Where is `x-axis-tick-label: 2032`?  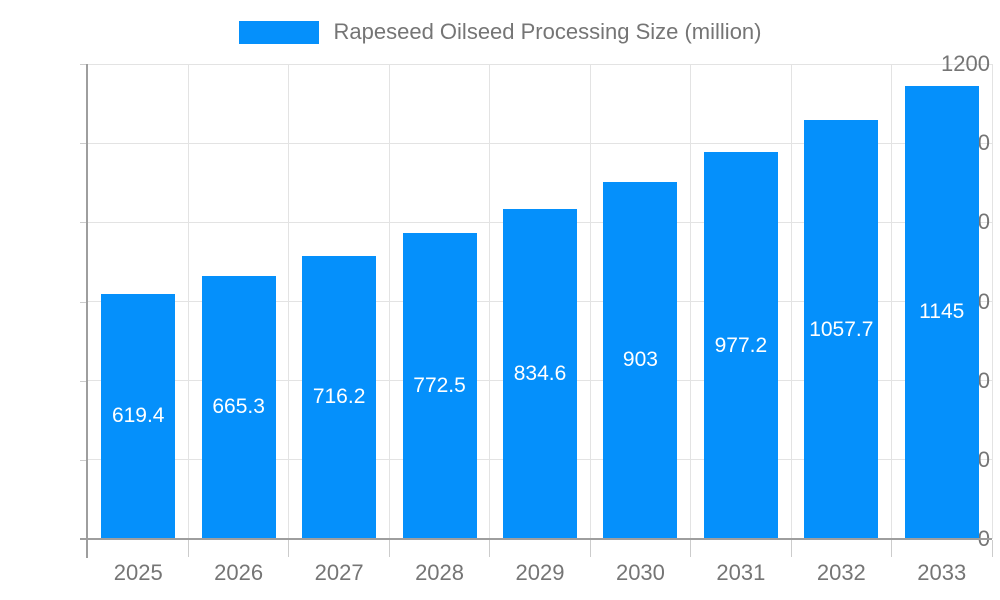 x-axis-tick-label: 2032 is located at coordinates (841, 572).